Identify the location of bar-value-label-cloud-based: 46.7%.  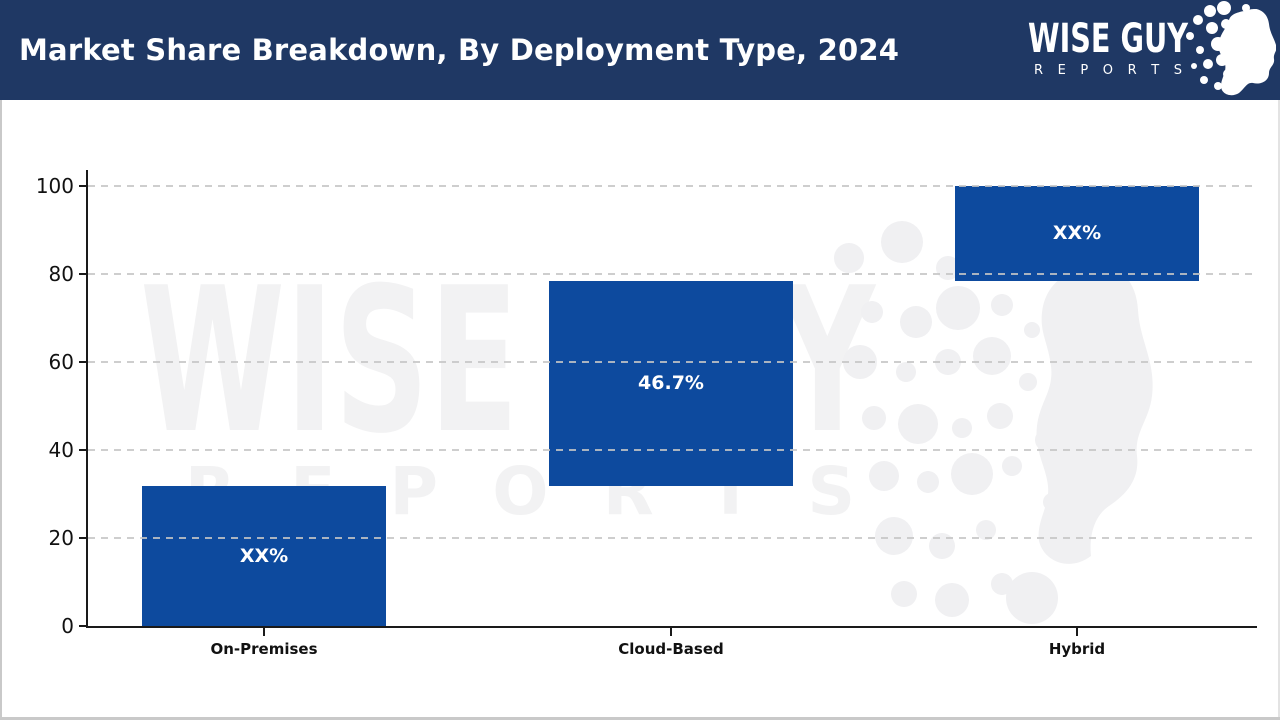
(671, 383).